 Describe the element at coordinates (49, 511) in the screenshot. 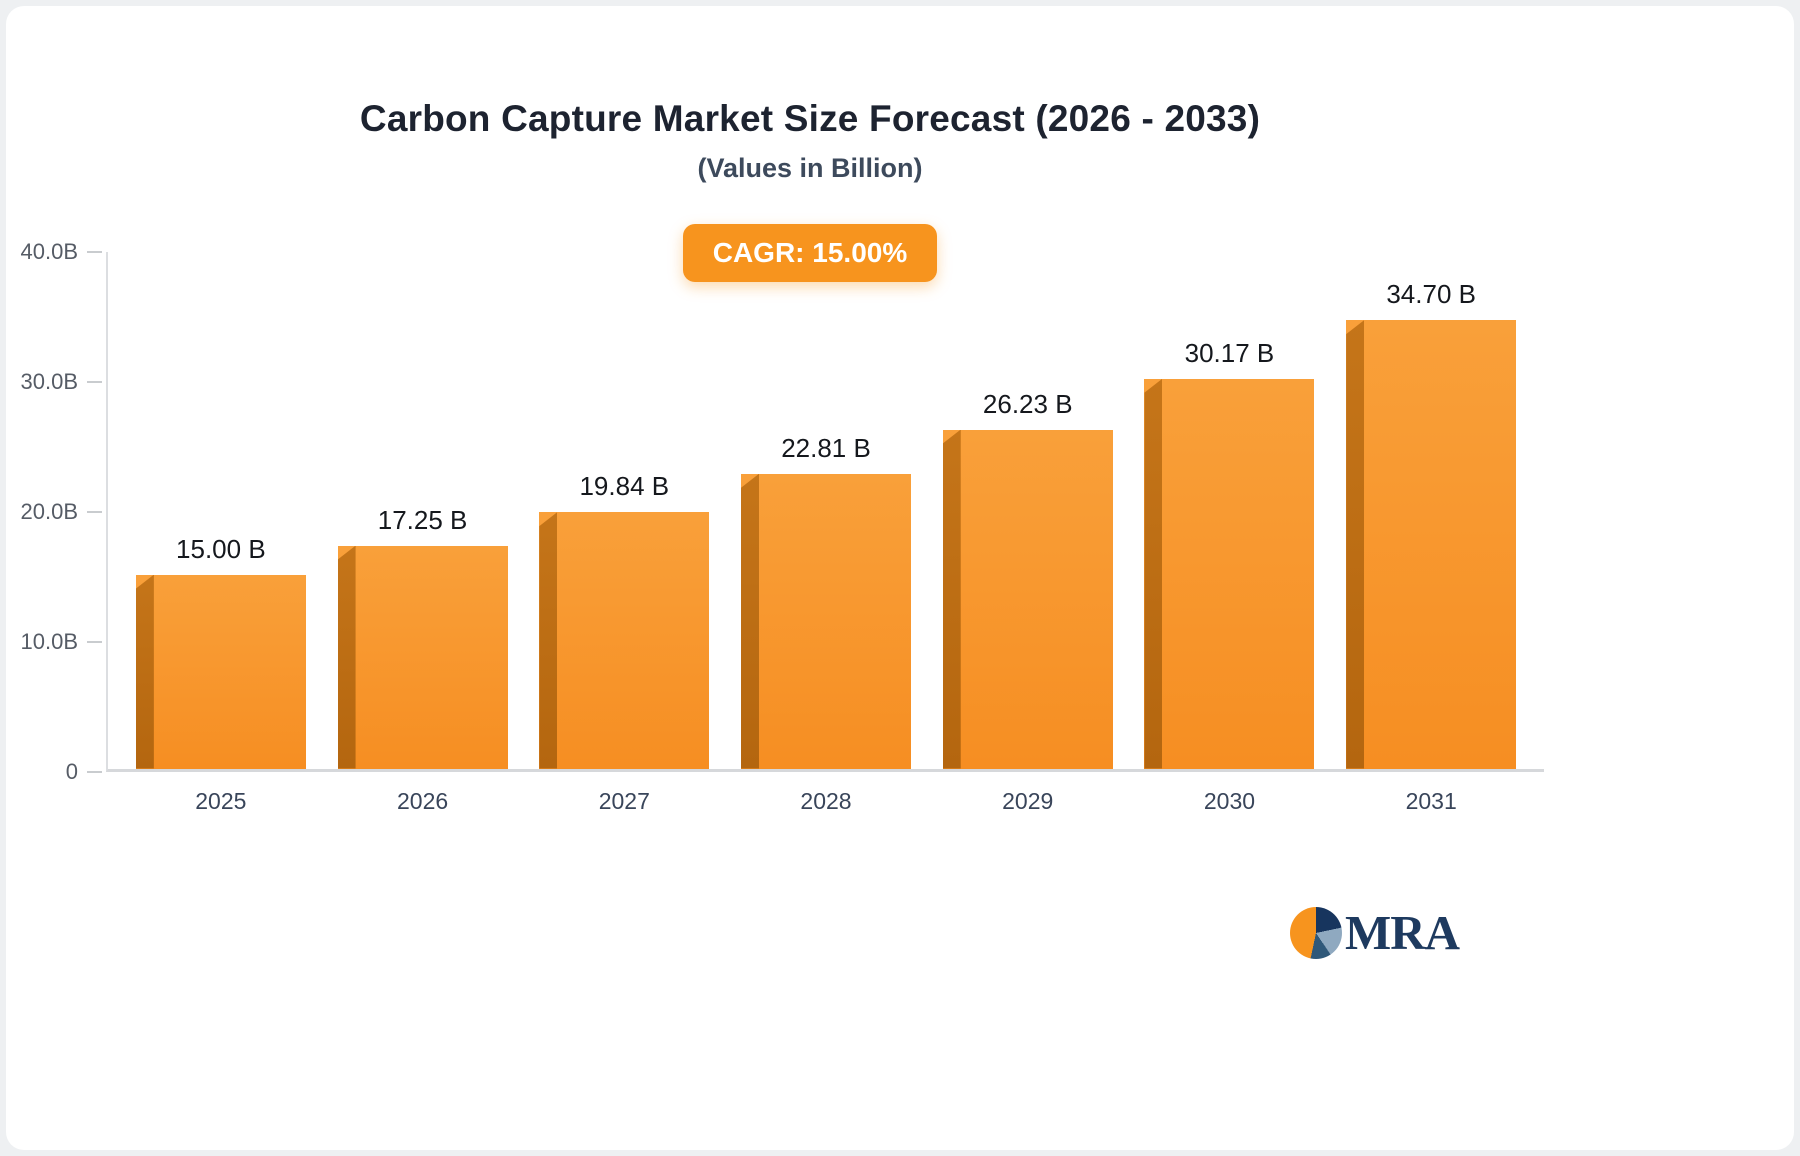

I see `y-tick-label: 20.0B` at that location.